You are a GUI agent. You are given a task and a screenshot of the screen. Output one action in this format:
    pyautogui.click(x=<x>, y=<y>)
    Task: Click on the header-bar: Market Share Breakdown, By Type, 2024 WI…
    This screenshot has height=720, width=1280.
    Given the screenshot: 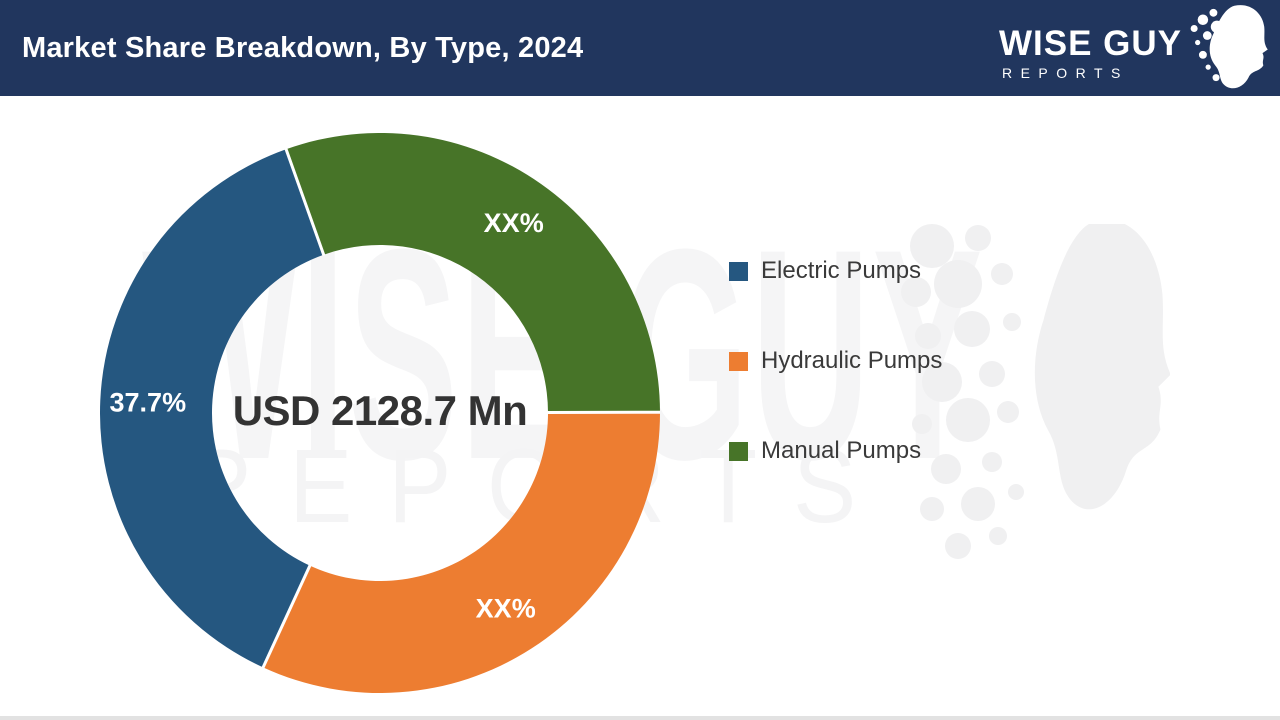 What is the action you would take?
    pyautogui.click(x=640, y=48)
    